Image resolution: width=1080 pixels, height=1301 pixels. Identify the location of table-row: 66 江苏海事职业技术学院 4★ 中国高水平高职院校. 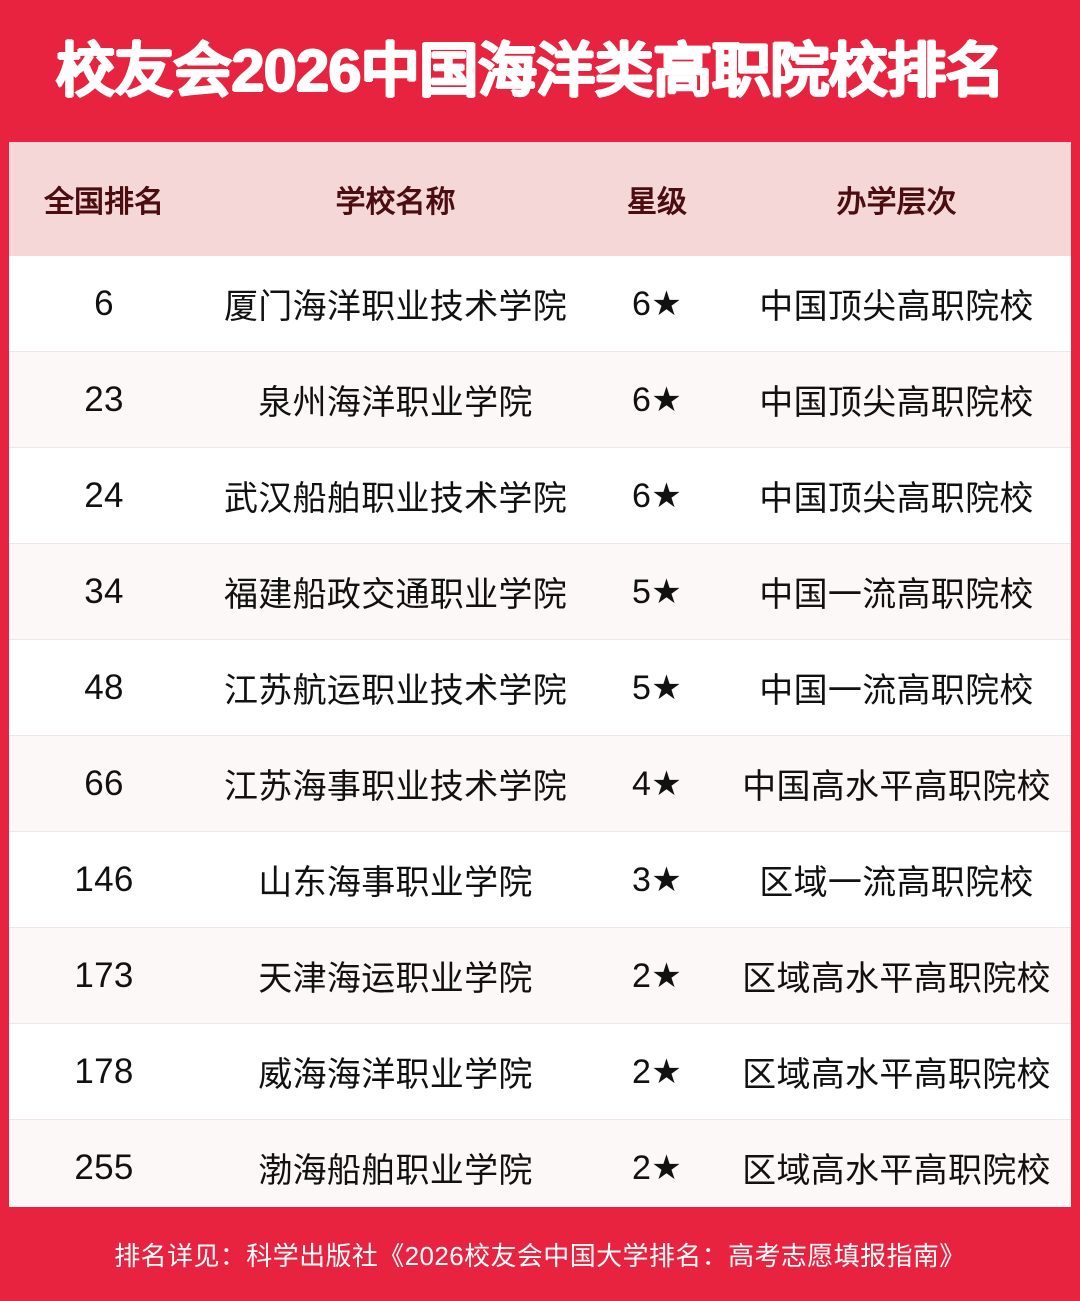
(540, 783).